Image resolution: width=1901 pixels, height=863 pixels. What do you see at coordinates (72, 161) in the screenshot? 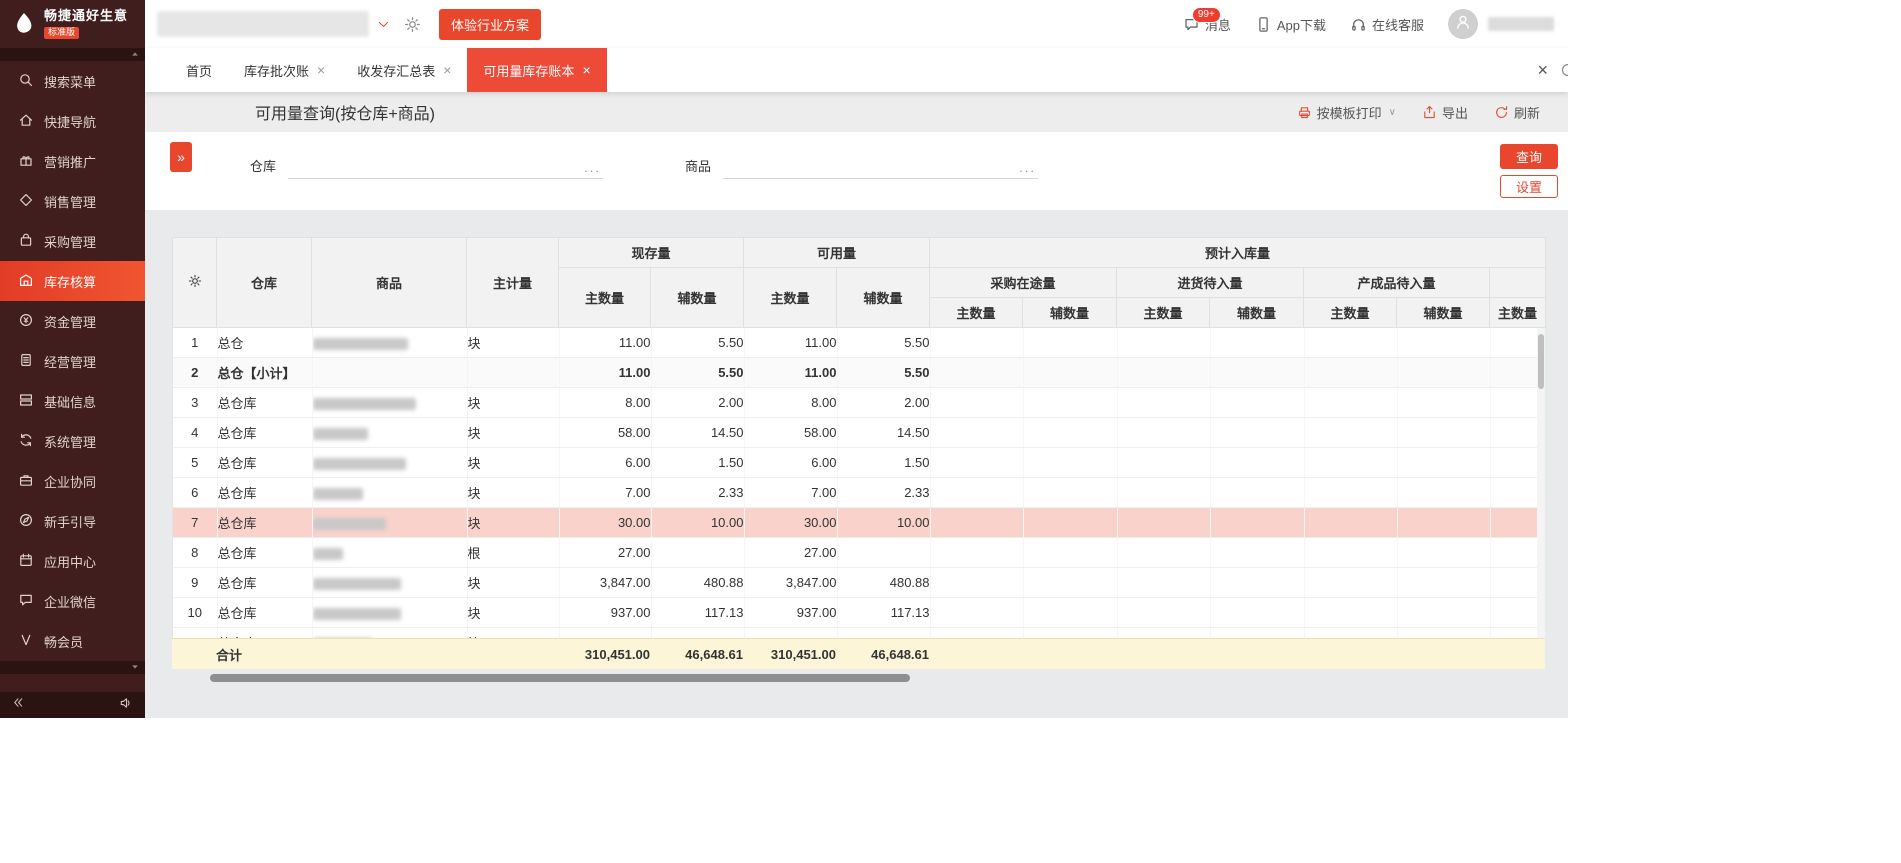
I see `sidebar-item-gift: 营销推广` at bounding box center [72, 161].